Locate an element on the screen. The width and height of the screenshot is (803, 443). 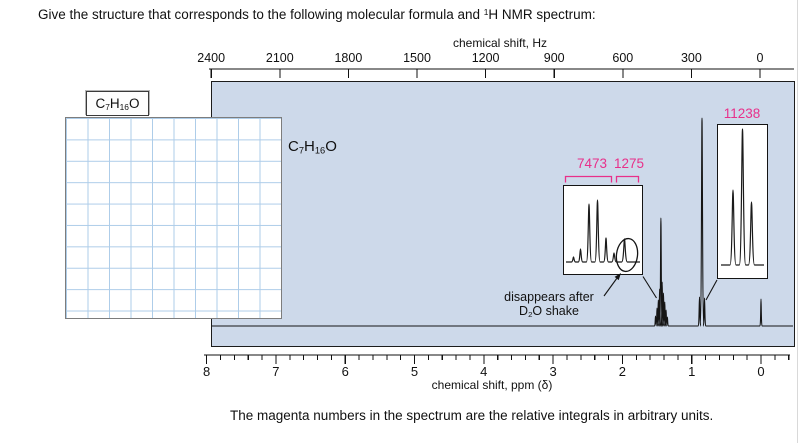
inset-multiplet-box is located at coordinates (603, 230).